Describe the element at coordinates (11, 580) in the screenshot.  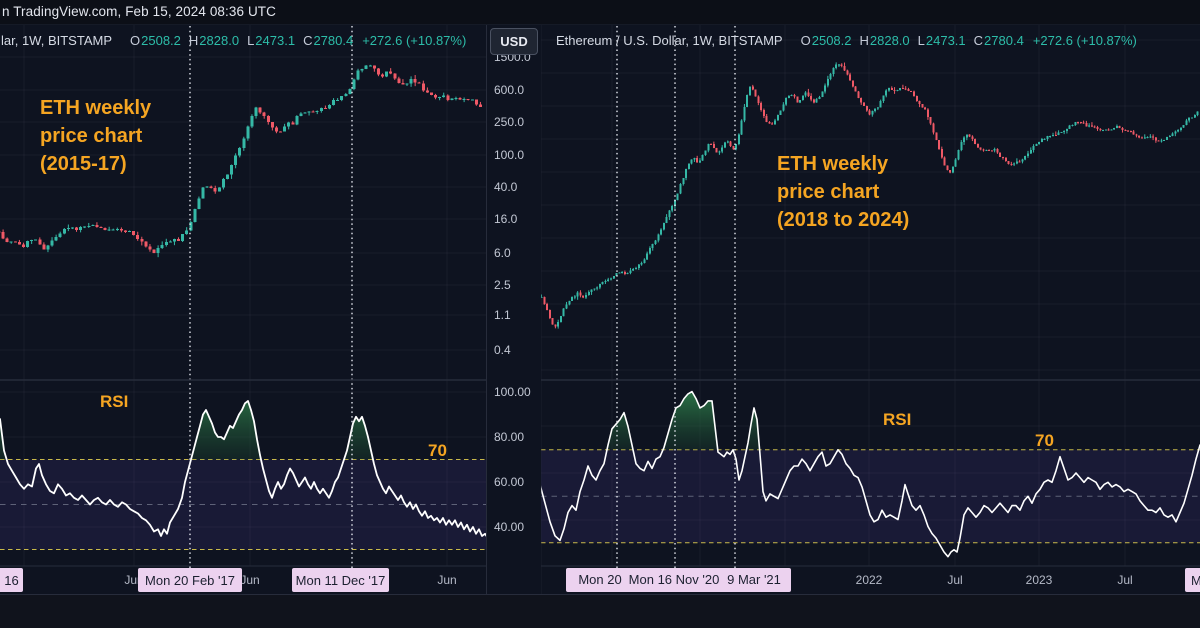
I see `date-tooltip: 16` at that location.